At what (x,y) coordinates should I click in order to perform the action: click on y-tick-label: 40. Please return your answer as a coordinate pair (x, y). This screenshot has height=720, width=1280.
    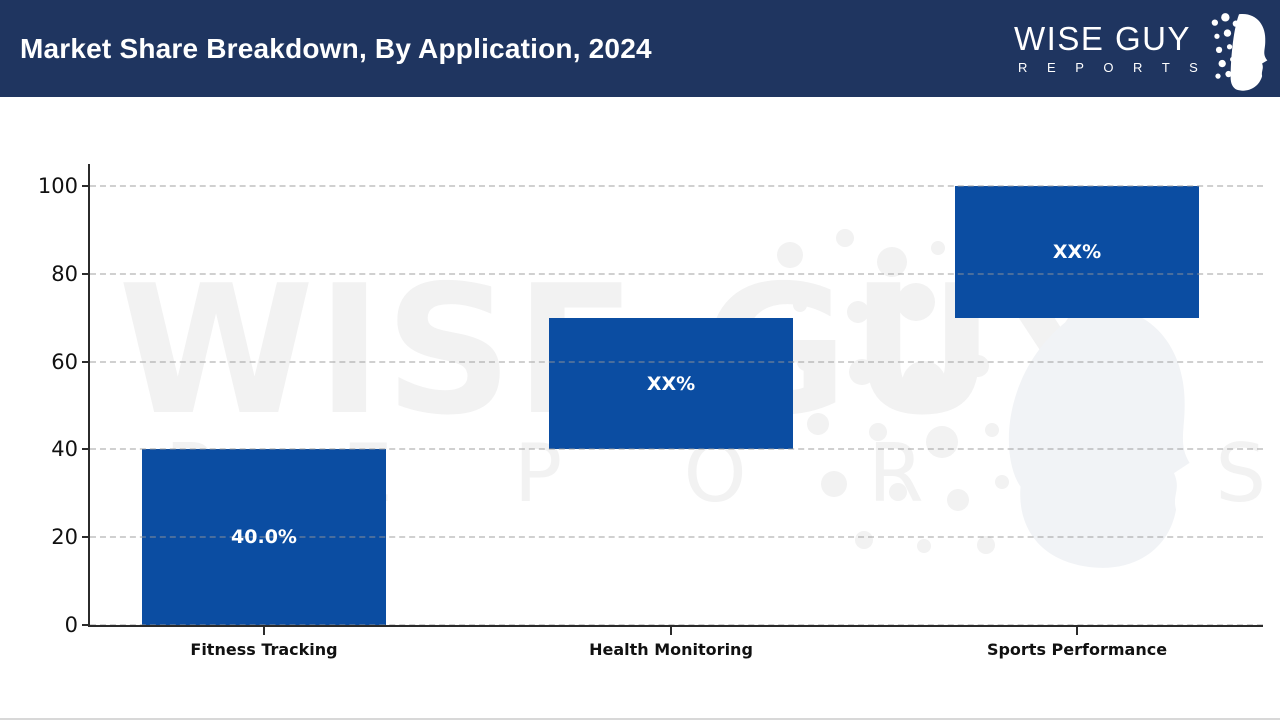
    Looking at the image, I should click on (64, 449).